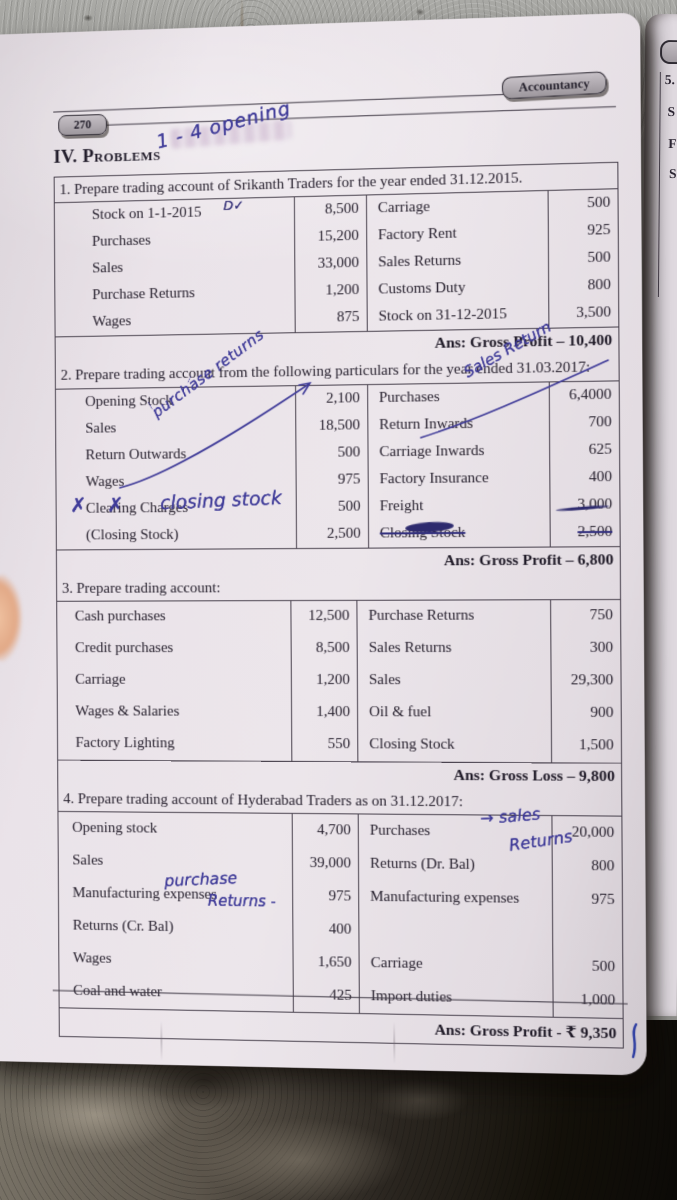 The image size is (677, 1200). What do you see at coordinates (331, 318) in the screenshot?
I see `amount: 875` at bounding box center [331, 318].